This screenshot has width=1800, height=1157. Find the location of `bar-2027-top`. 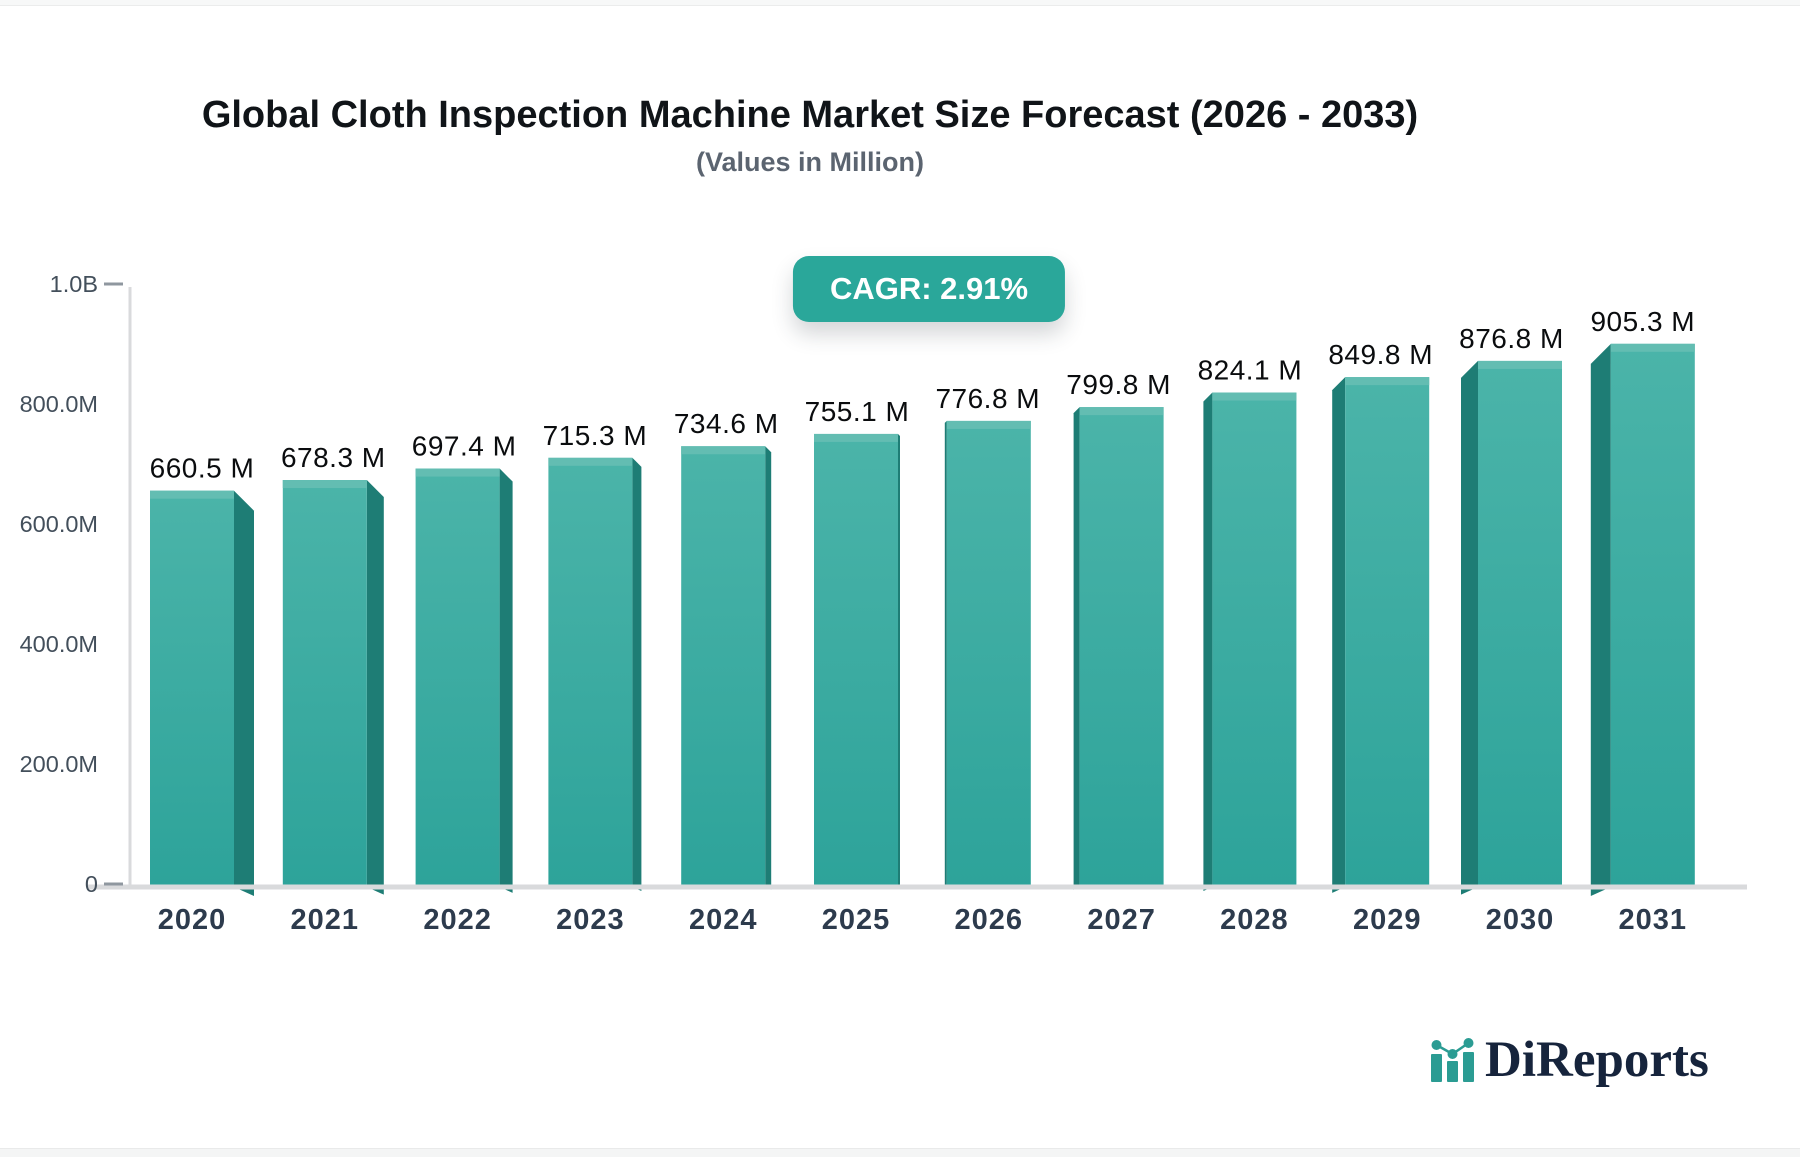

bar-2027-top is located at coordinates (1121, 411).